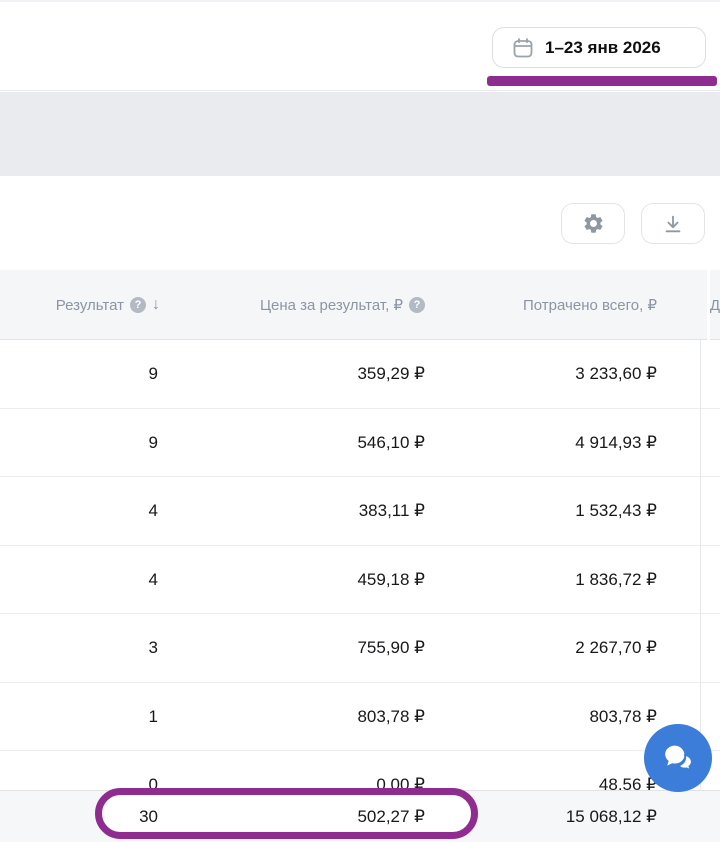 This screenshot has height=842, width=720. I want to click on summary-row: 30 502,27 ₽ 15 068,12 ₽, so click(360, 815).